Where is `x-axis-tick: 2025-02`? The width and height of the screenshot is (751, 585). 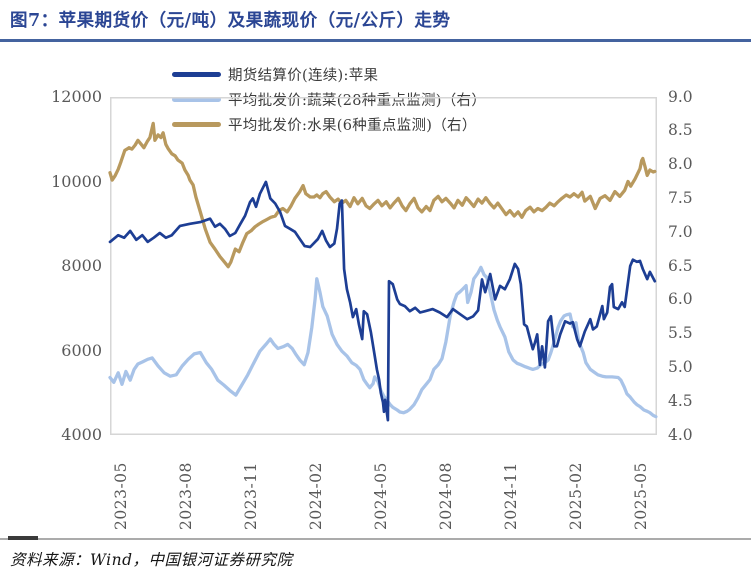 x-axis-tick: 2025-02 is located at coordinates (575, 496).